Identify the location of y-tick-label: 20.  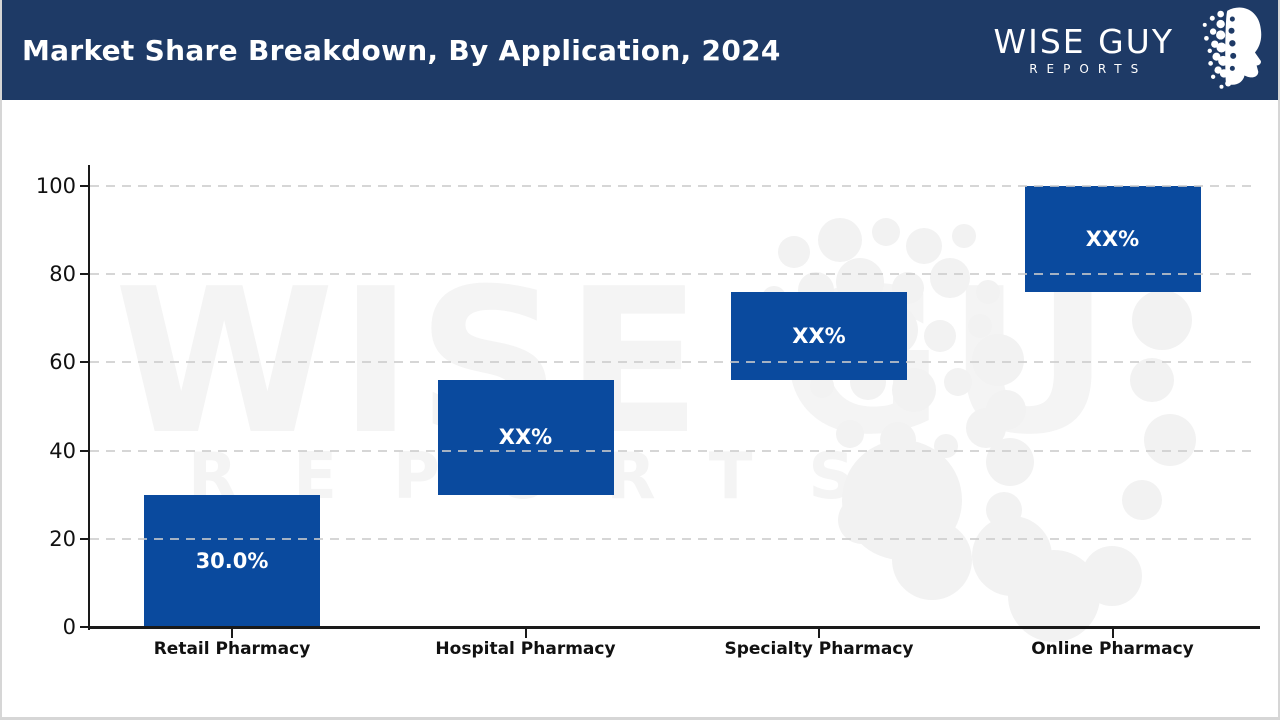
(62, 538).